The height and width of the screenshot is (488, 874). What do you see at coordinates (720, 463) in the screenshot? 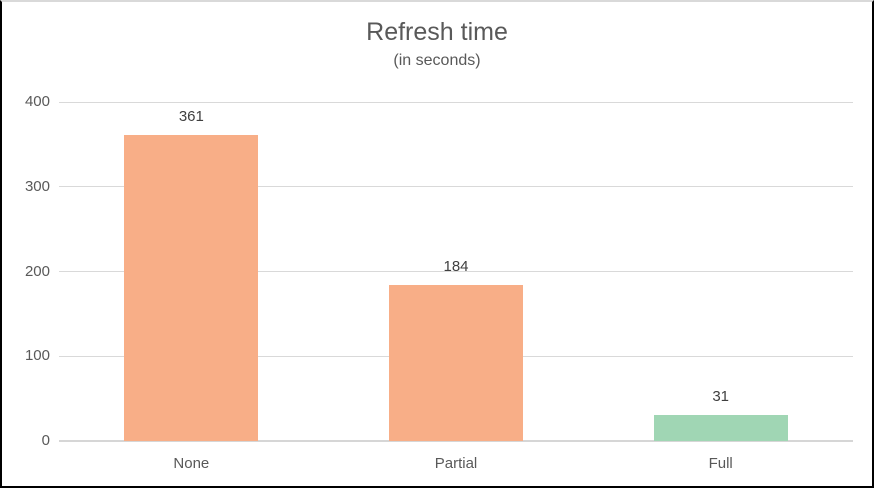
I see `x-category-label: Full` at bounding box center [720, 463].